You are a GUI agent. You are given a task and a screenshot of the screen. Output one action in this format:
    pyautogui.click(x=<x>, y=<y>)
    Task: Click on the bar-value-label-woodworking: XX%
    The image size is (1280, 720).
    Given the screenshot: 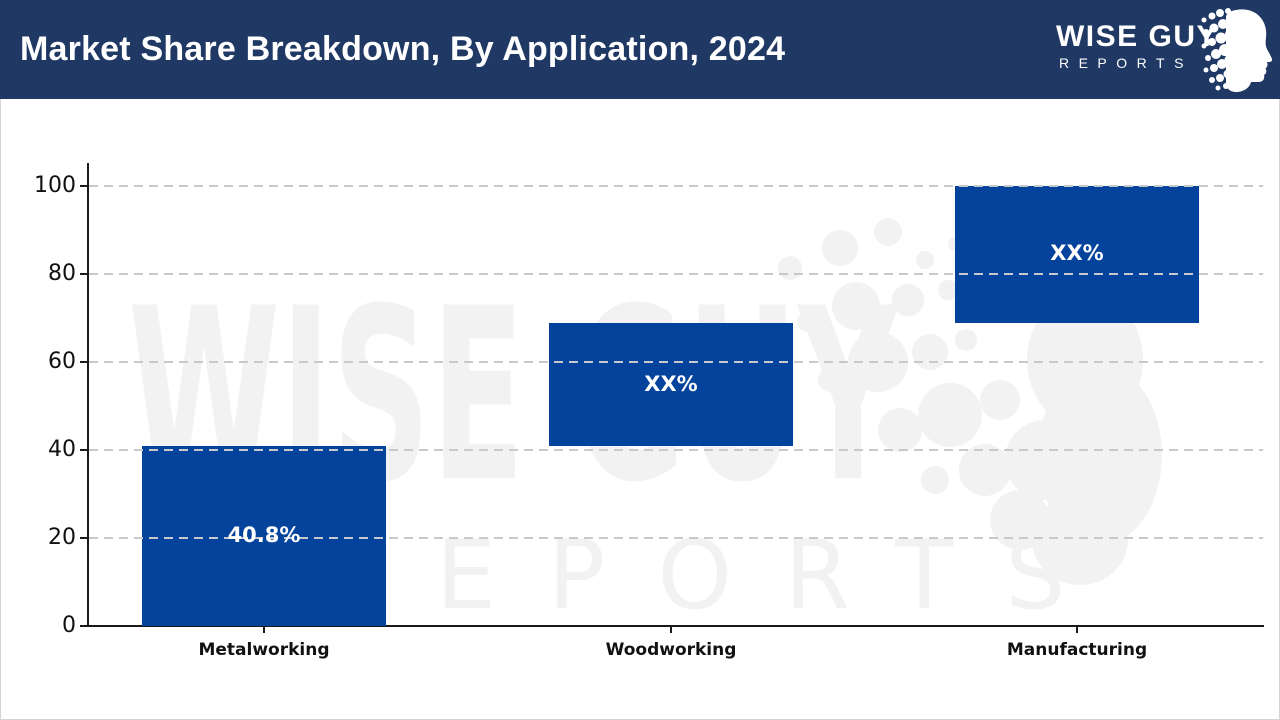 What is the action you would take?
    pyautogui.click(x=671, y=383)
    